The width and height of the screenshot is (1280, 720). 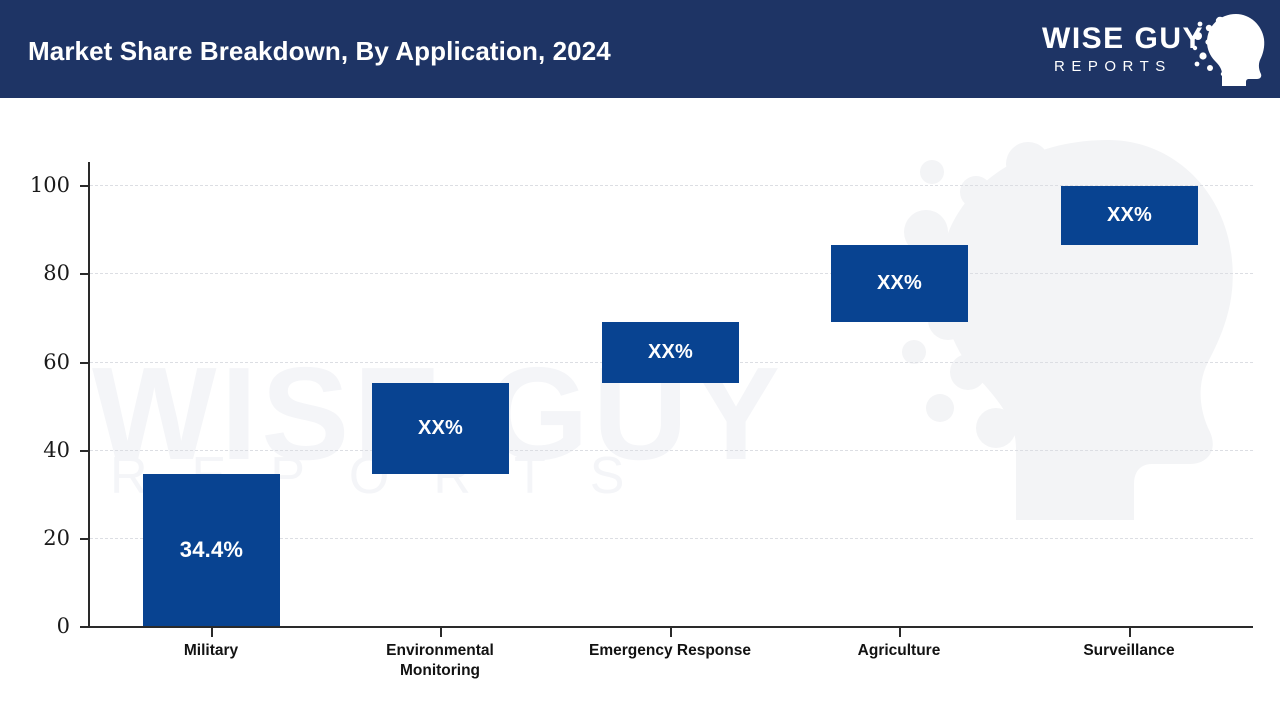 I want to click on x-tick-label-agriculture-line1: Agriculture, so click(x=899, y=650).